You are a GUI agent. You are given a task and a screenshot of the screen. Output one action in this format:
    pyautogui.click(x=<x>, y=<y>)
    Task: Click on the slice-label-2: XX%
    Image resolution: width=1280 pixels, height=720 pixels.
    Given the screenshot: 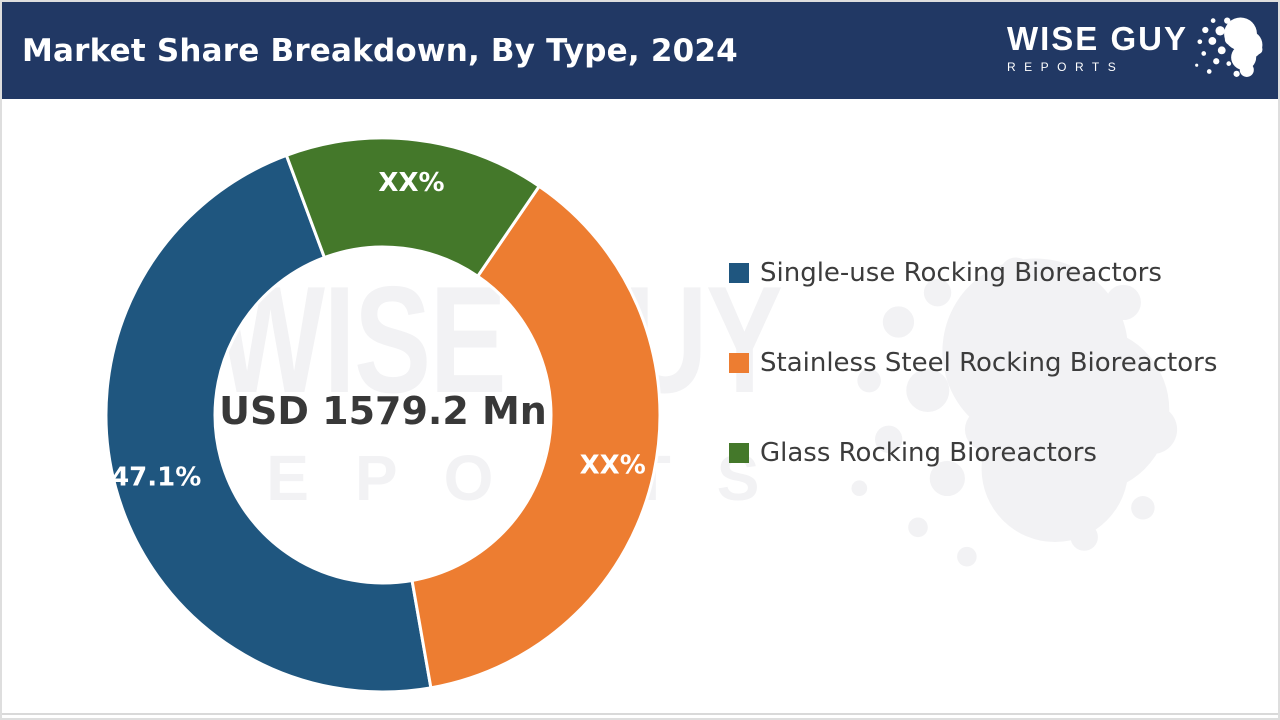 What is the action you would take?
    pyautogui.click(x=613, y=466)
    